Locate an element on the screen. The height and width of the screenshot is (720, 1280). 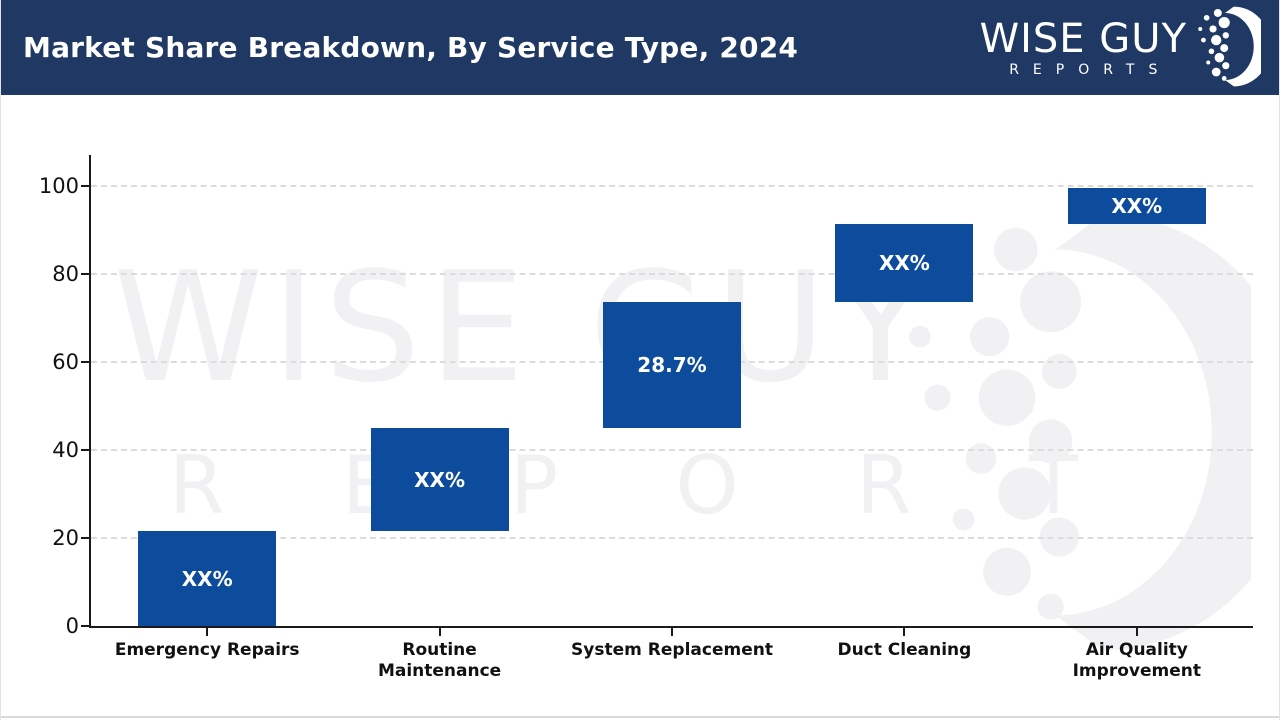
bar-5: XX% is located at coordinates (1136, 206).